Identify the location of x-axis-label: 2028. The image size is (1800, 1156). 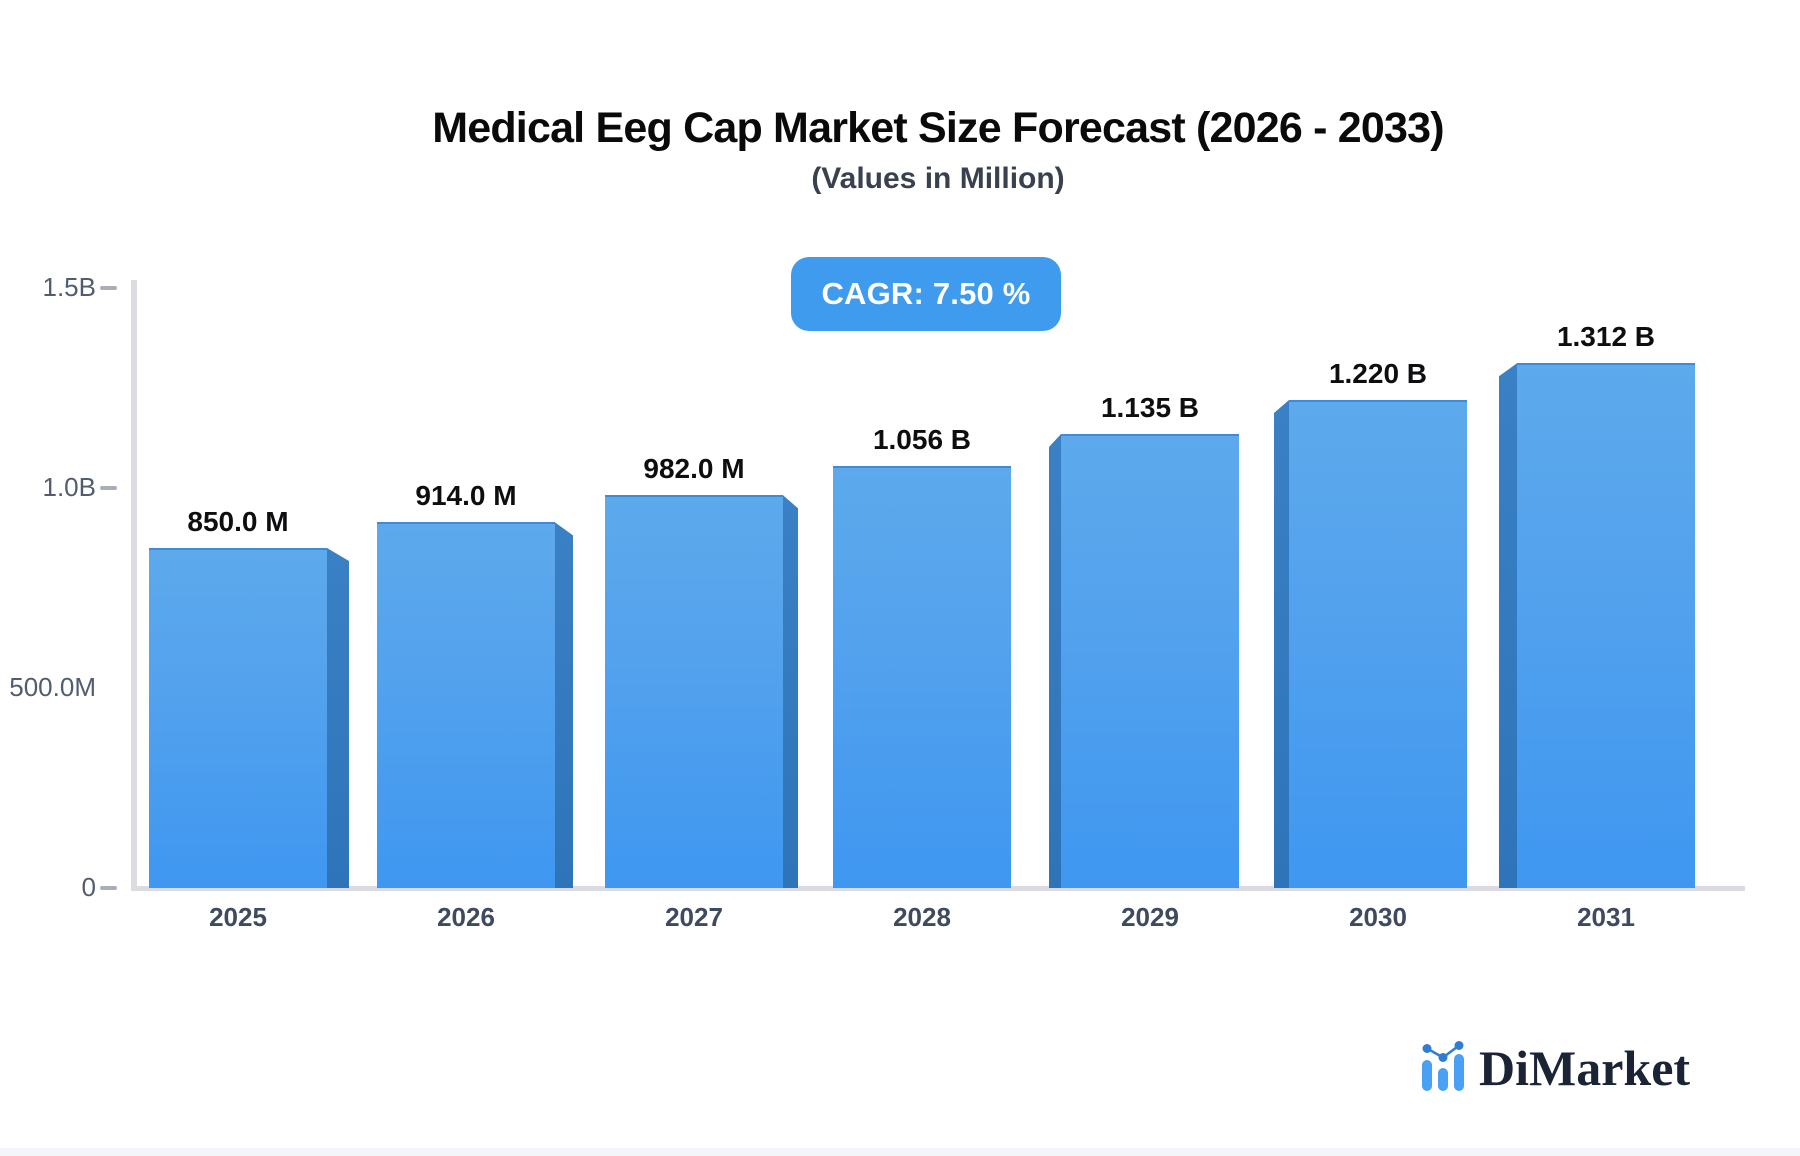
(922, 917).